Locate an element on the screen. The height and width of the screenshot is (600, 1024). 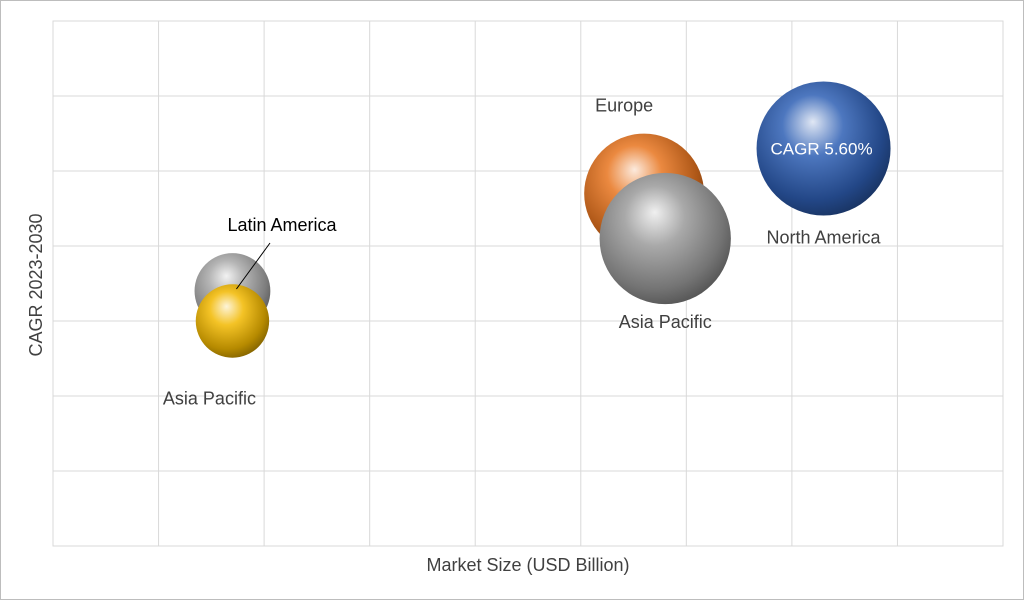
leader-line is located at coordinates (253, 266).